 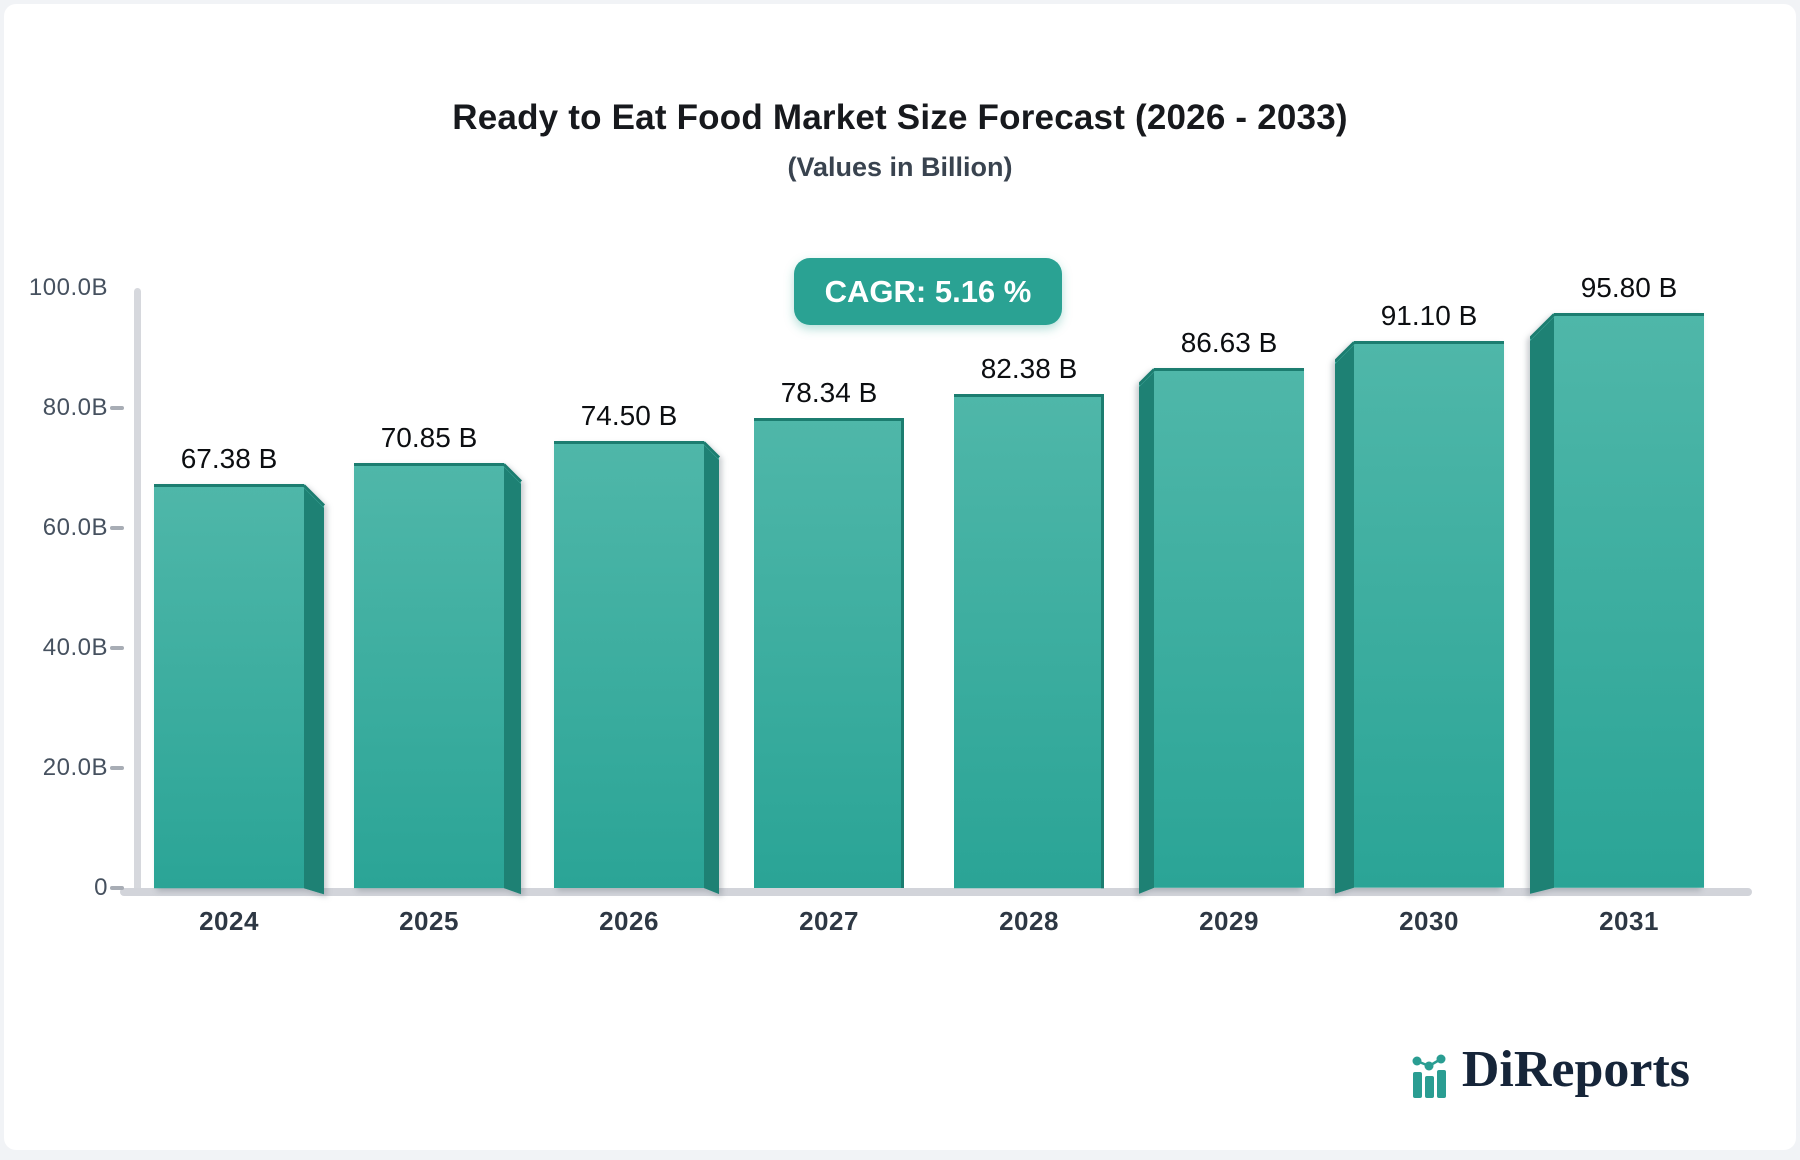 What do you see at coordinates (75, 527) in the screenshot?
I see `y-axis-label: 60.0B` at bounding box center [75, 527].